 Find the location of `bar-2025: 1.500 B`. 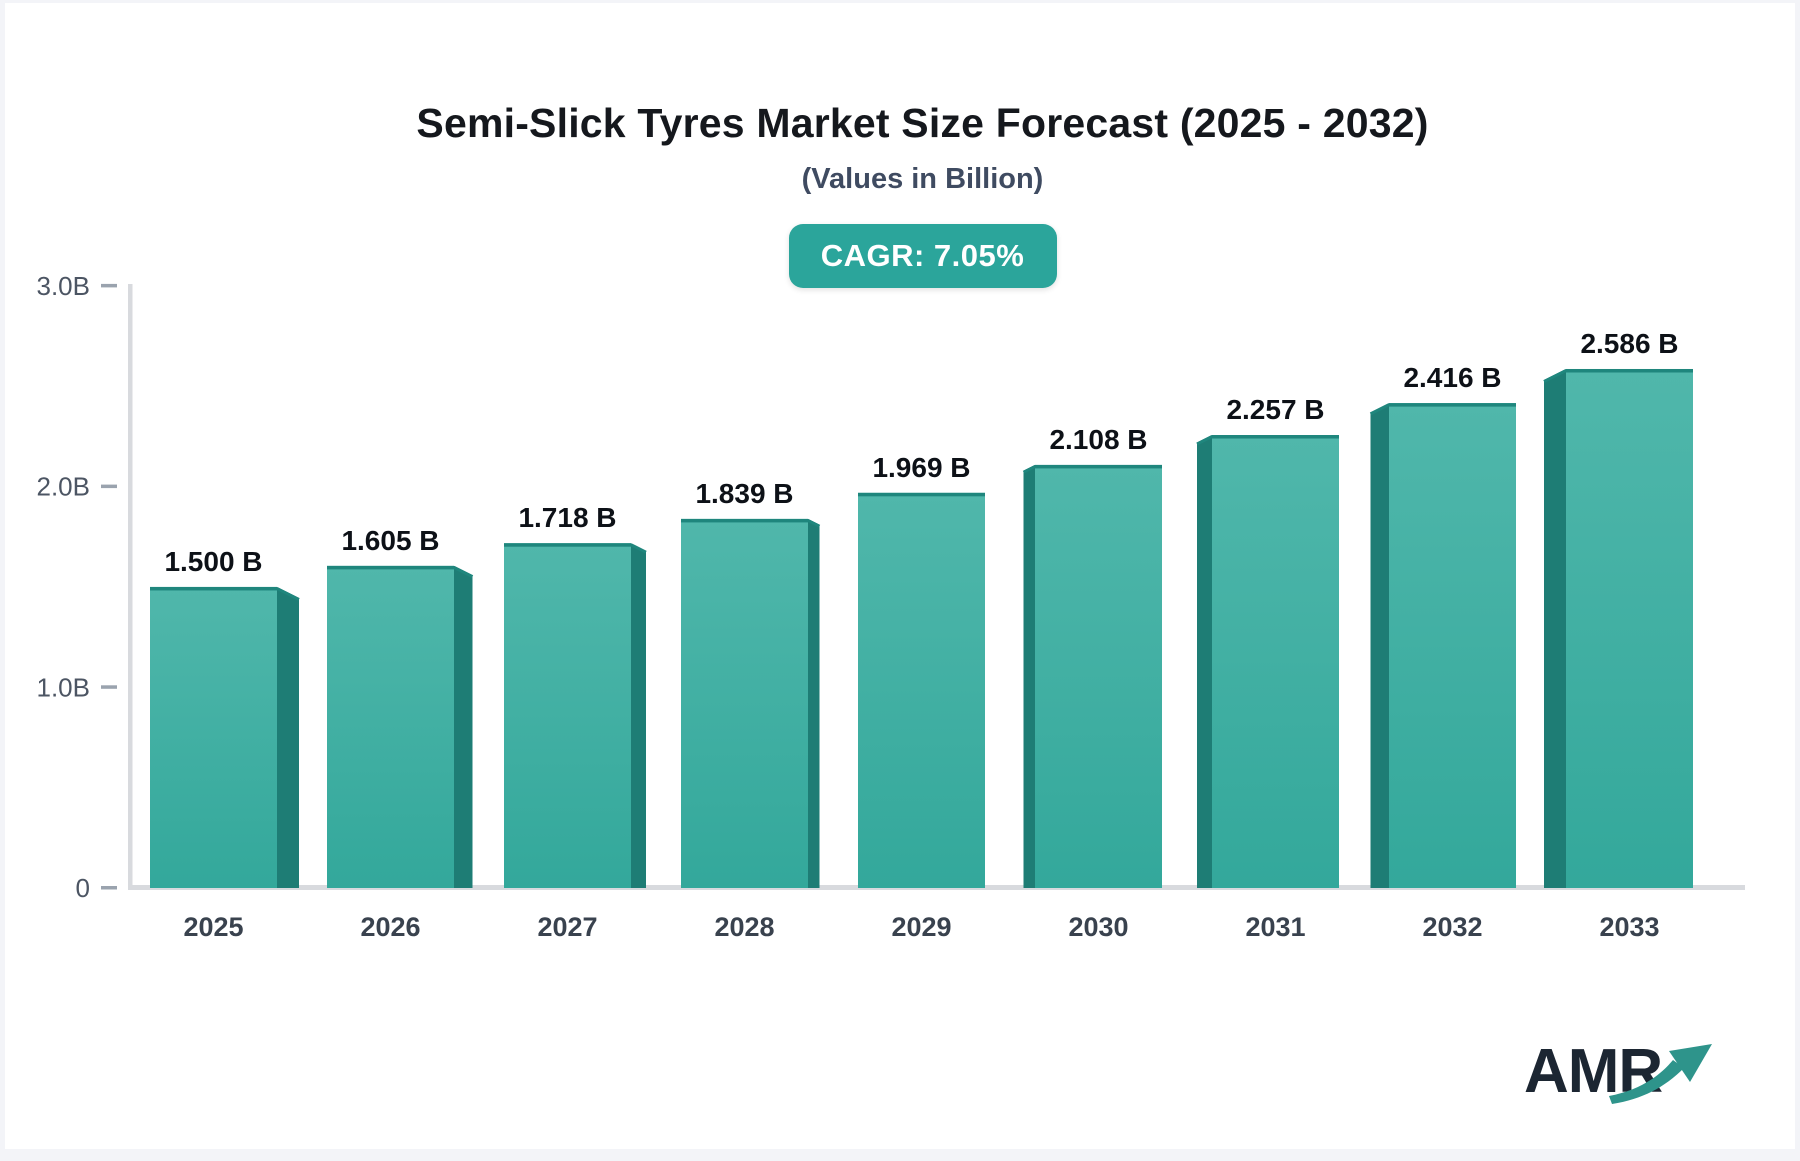

bar-2025: 1.500 B is located at coordinates (225, 717).